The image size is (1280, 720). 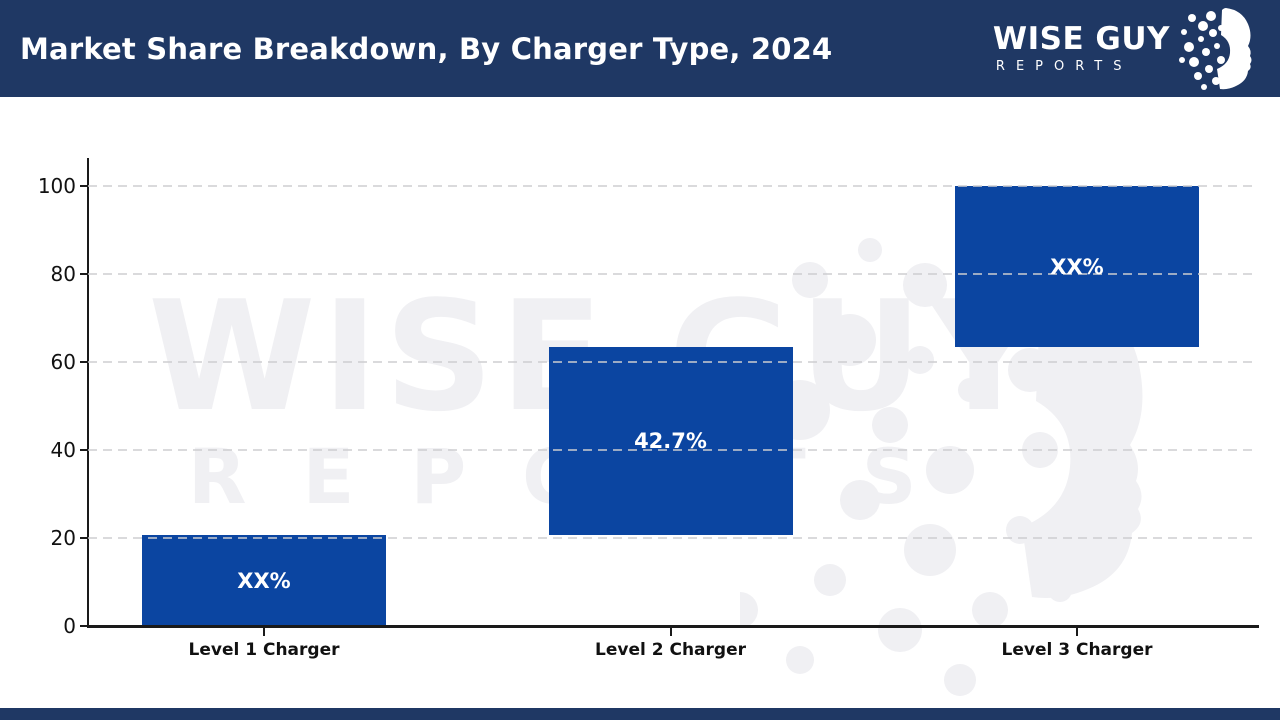 I want to click on footer-band, so click(x=640, y=714).